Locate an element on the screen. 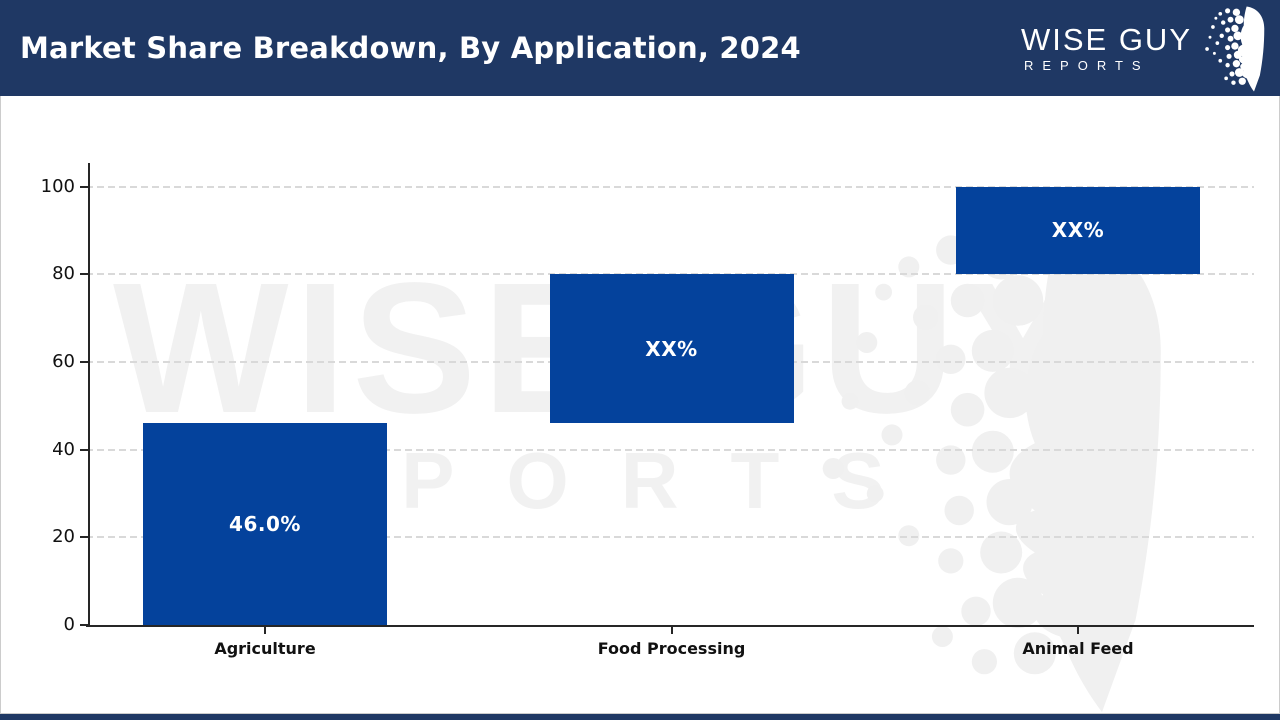 This screenshot has width=1280, height=720. x-category-label: Agriculture is located at coordinates (265, 648).